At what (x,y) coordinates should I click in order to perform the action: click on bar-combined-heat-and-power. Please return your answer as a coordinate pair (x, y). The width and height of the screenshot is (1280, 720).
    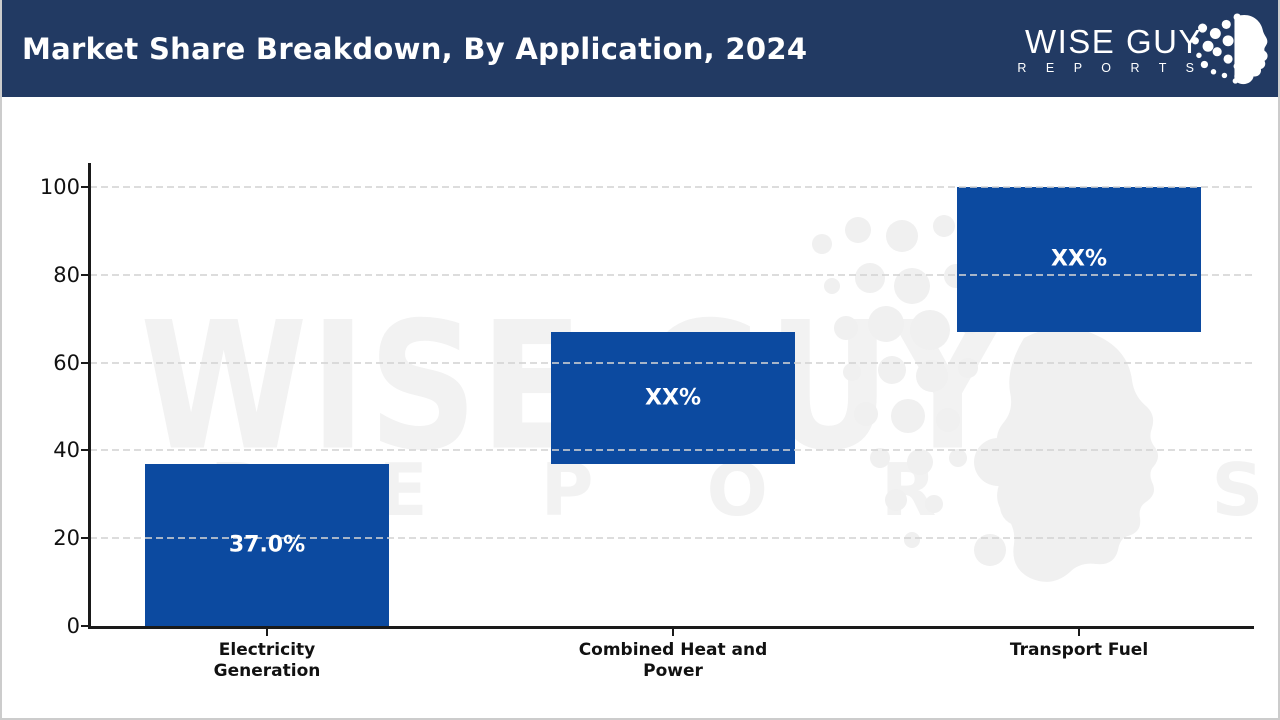
    Looking at the image, I should click on (673, 397).